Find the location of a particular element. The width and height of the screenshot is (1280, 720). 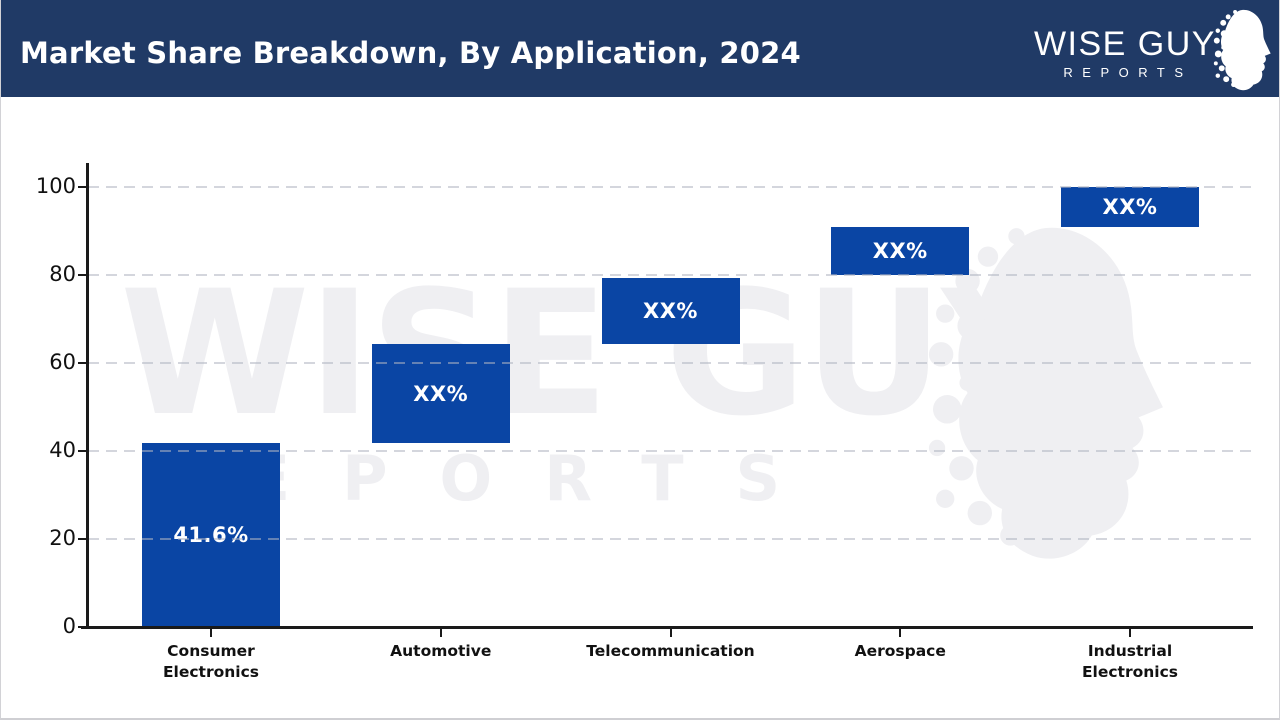

y-tick-label: 40 is located at coordinates (62, 450).